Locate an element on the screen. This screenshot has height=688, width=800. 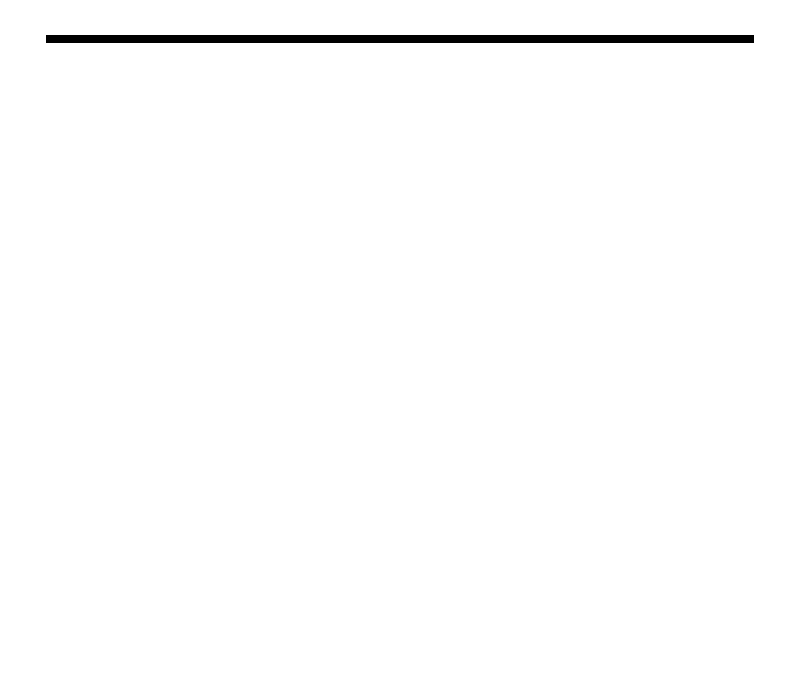
y-axis-ticks-left is located at coordinates (32, 40).